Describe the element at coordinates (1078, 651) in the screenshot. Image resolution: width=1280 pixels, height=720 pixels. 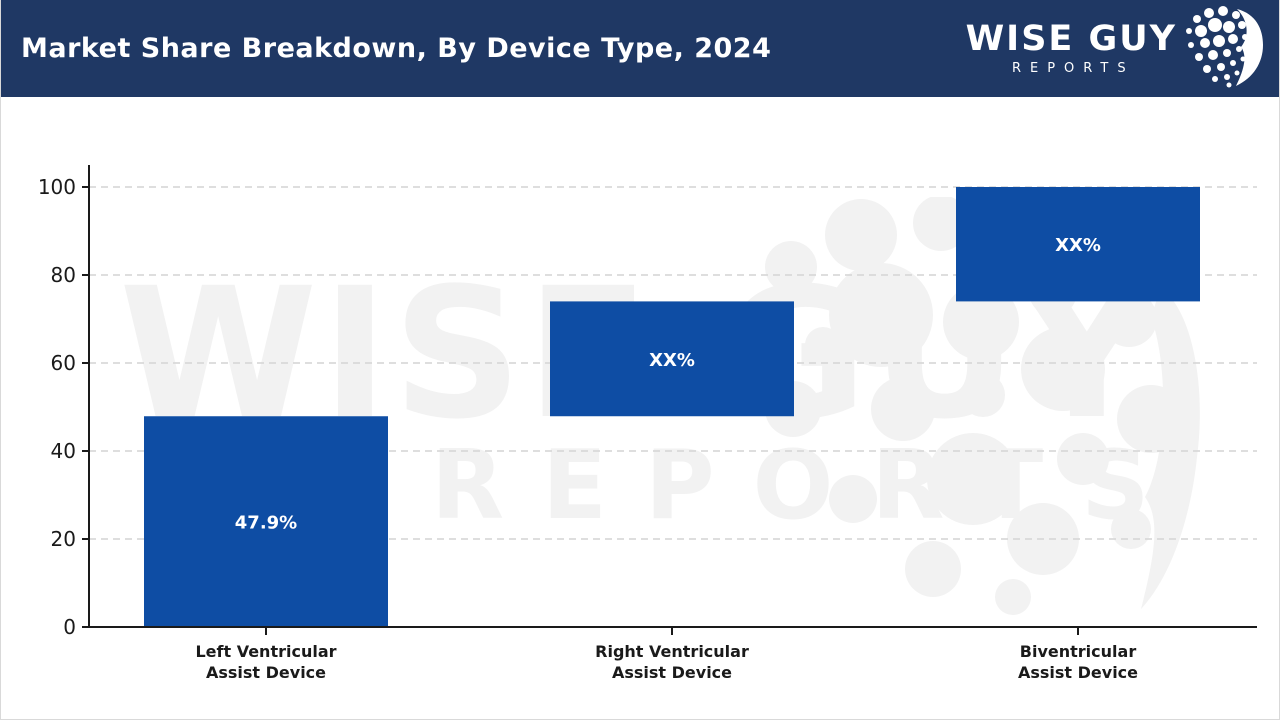
I see `x-tick-label-line1: Biventricular` at that location.